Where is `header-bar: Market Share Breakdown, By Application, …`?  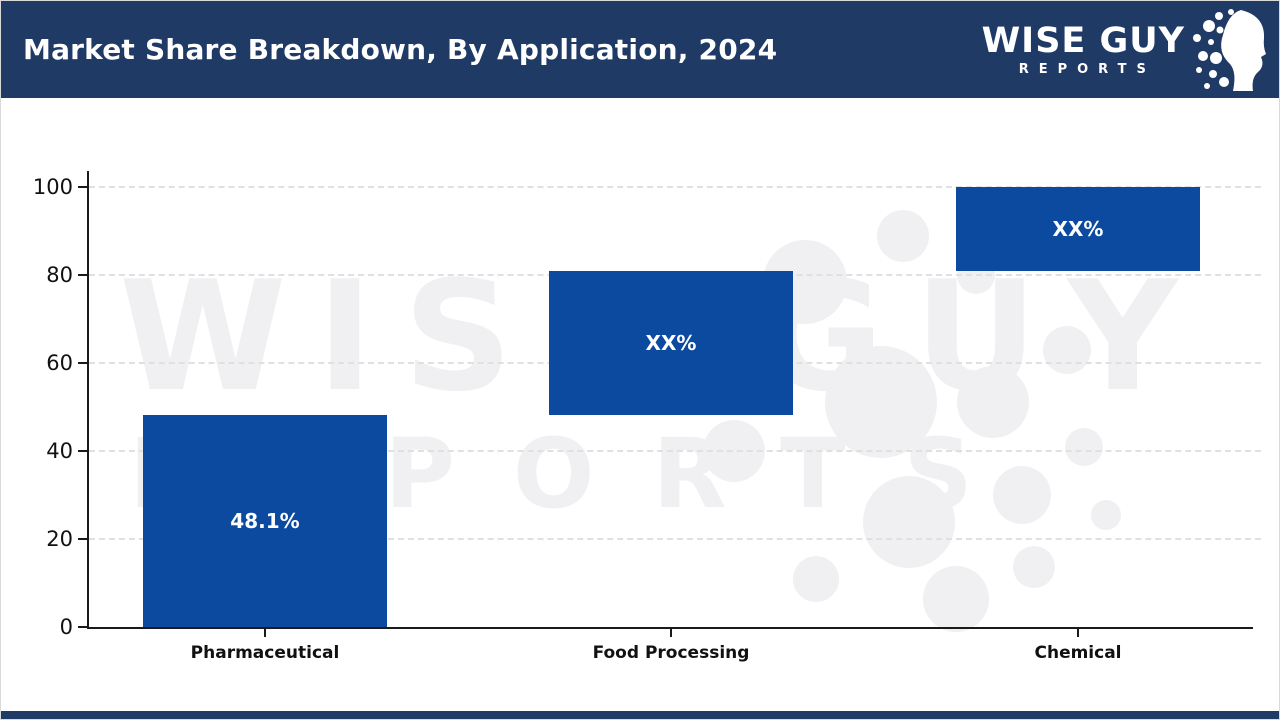 header-bar: Market Share Breakdown, By Application, … is located at coordinates (640, 49).